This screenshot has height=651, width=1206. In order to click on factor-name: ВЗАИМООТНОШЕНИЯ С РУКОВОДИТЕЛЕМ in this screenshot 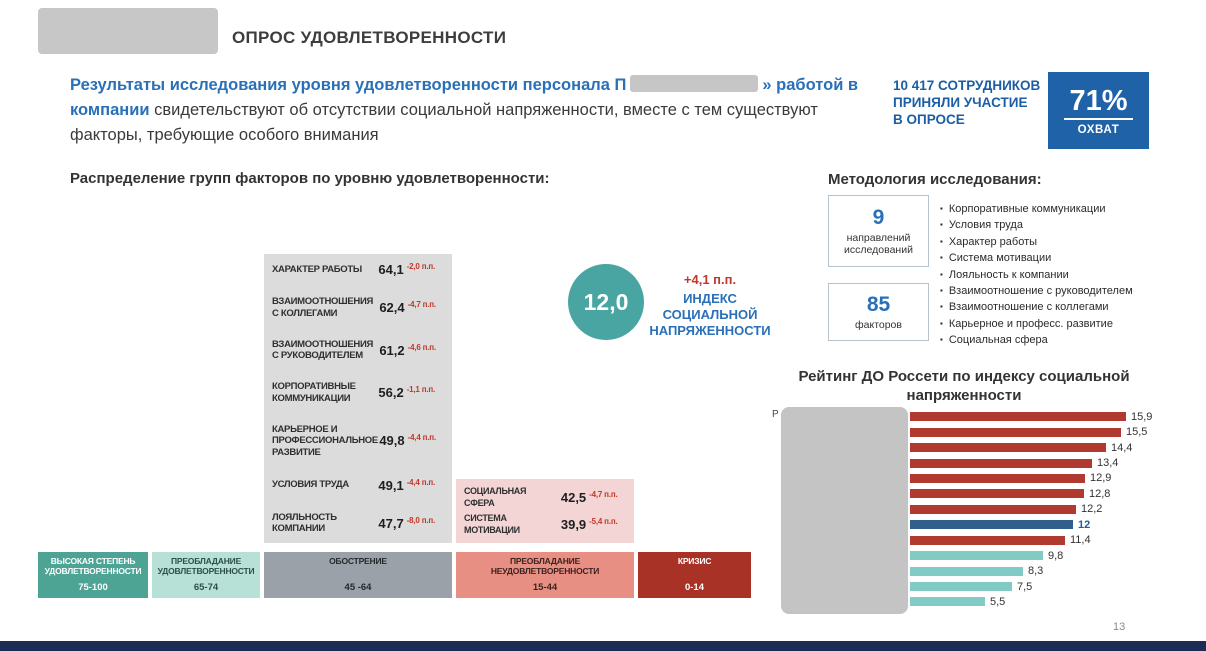, I will do `click(323, 350)`.